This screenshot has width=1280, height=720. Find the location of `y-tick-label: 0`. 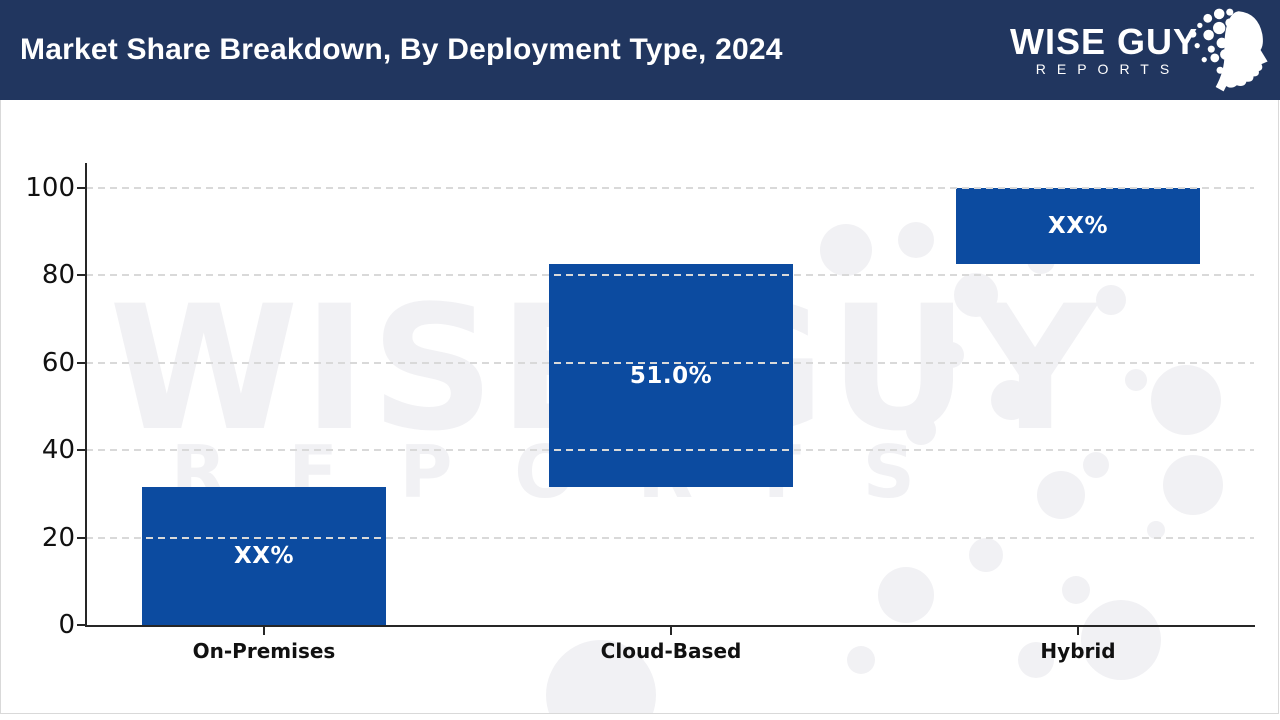

y-tick-label: 0 is located at coordinates (66, 625).